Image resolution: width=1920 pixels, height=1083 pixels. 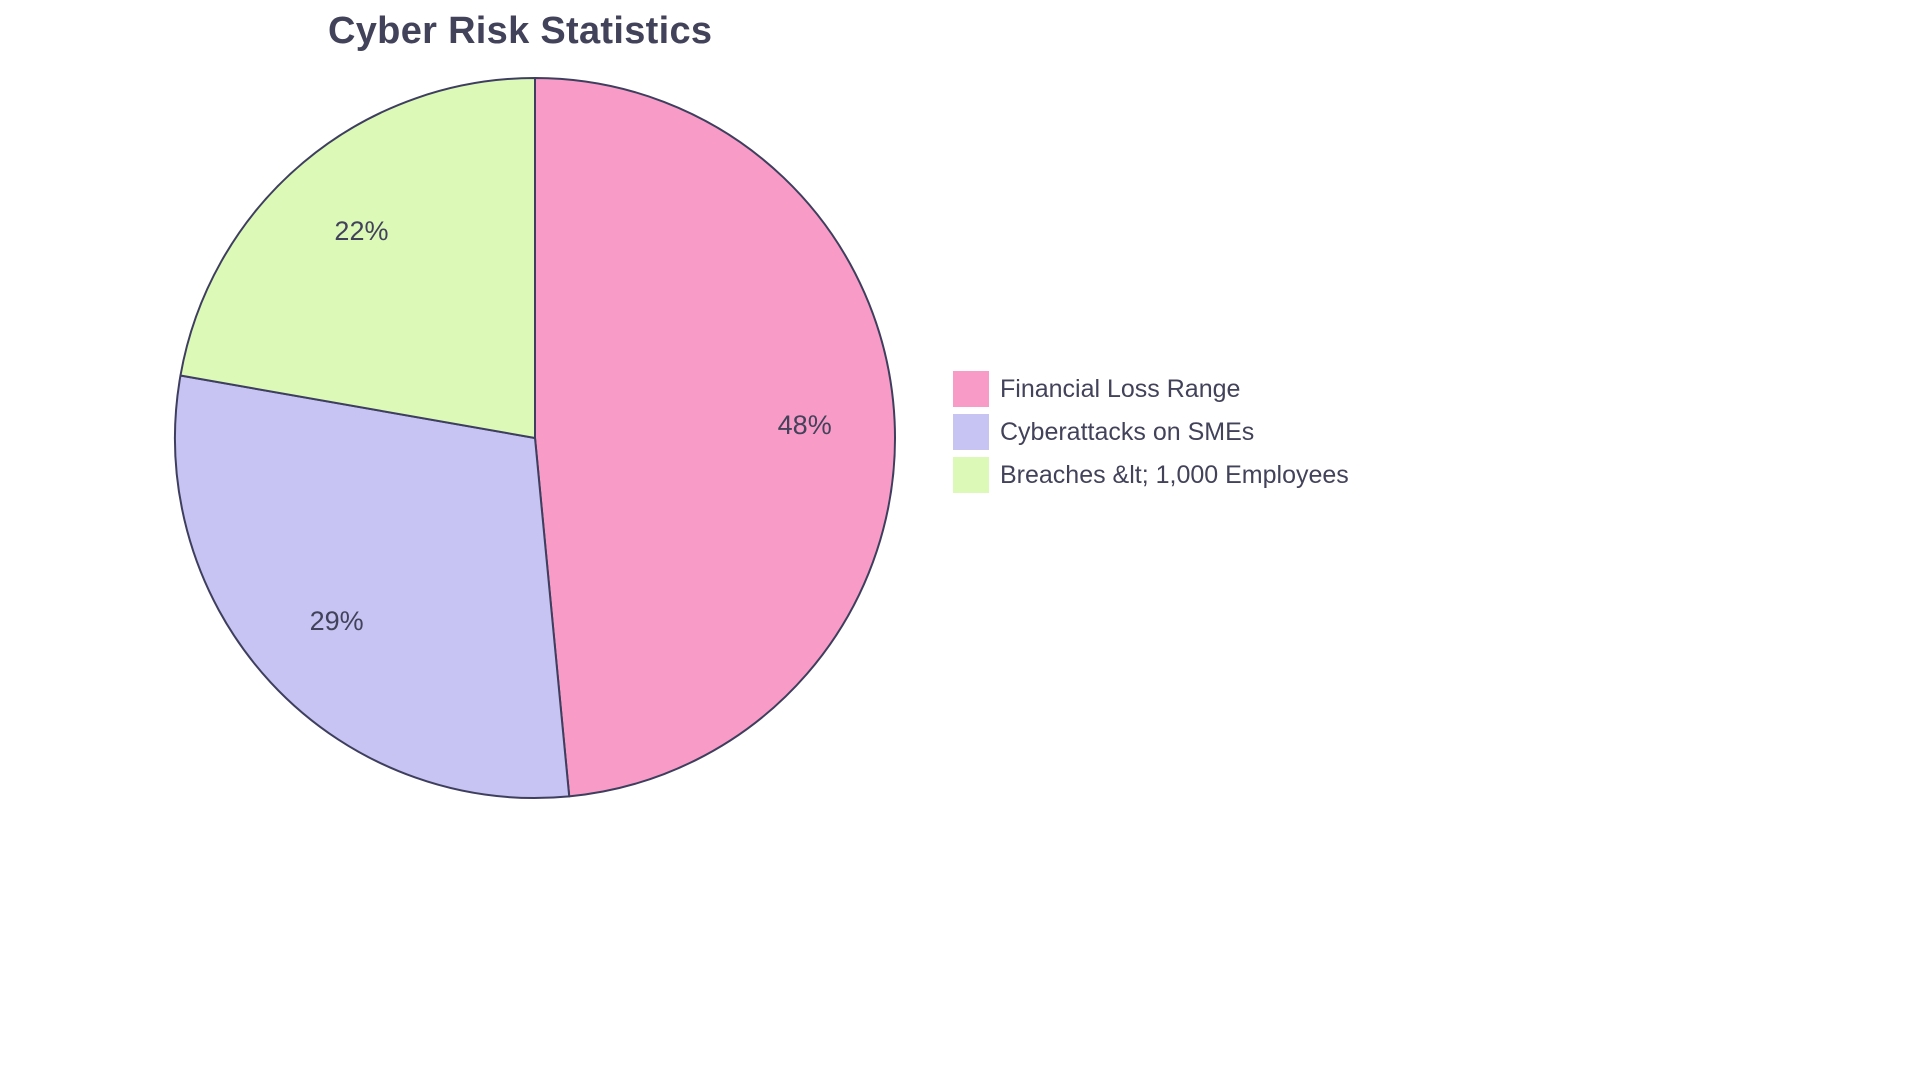 I want to click on legend-label-breaches-lt-1000-employees: Breaches &lt; 1,000 Employees, so click(x=1174, y=474).